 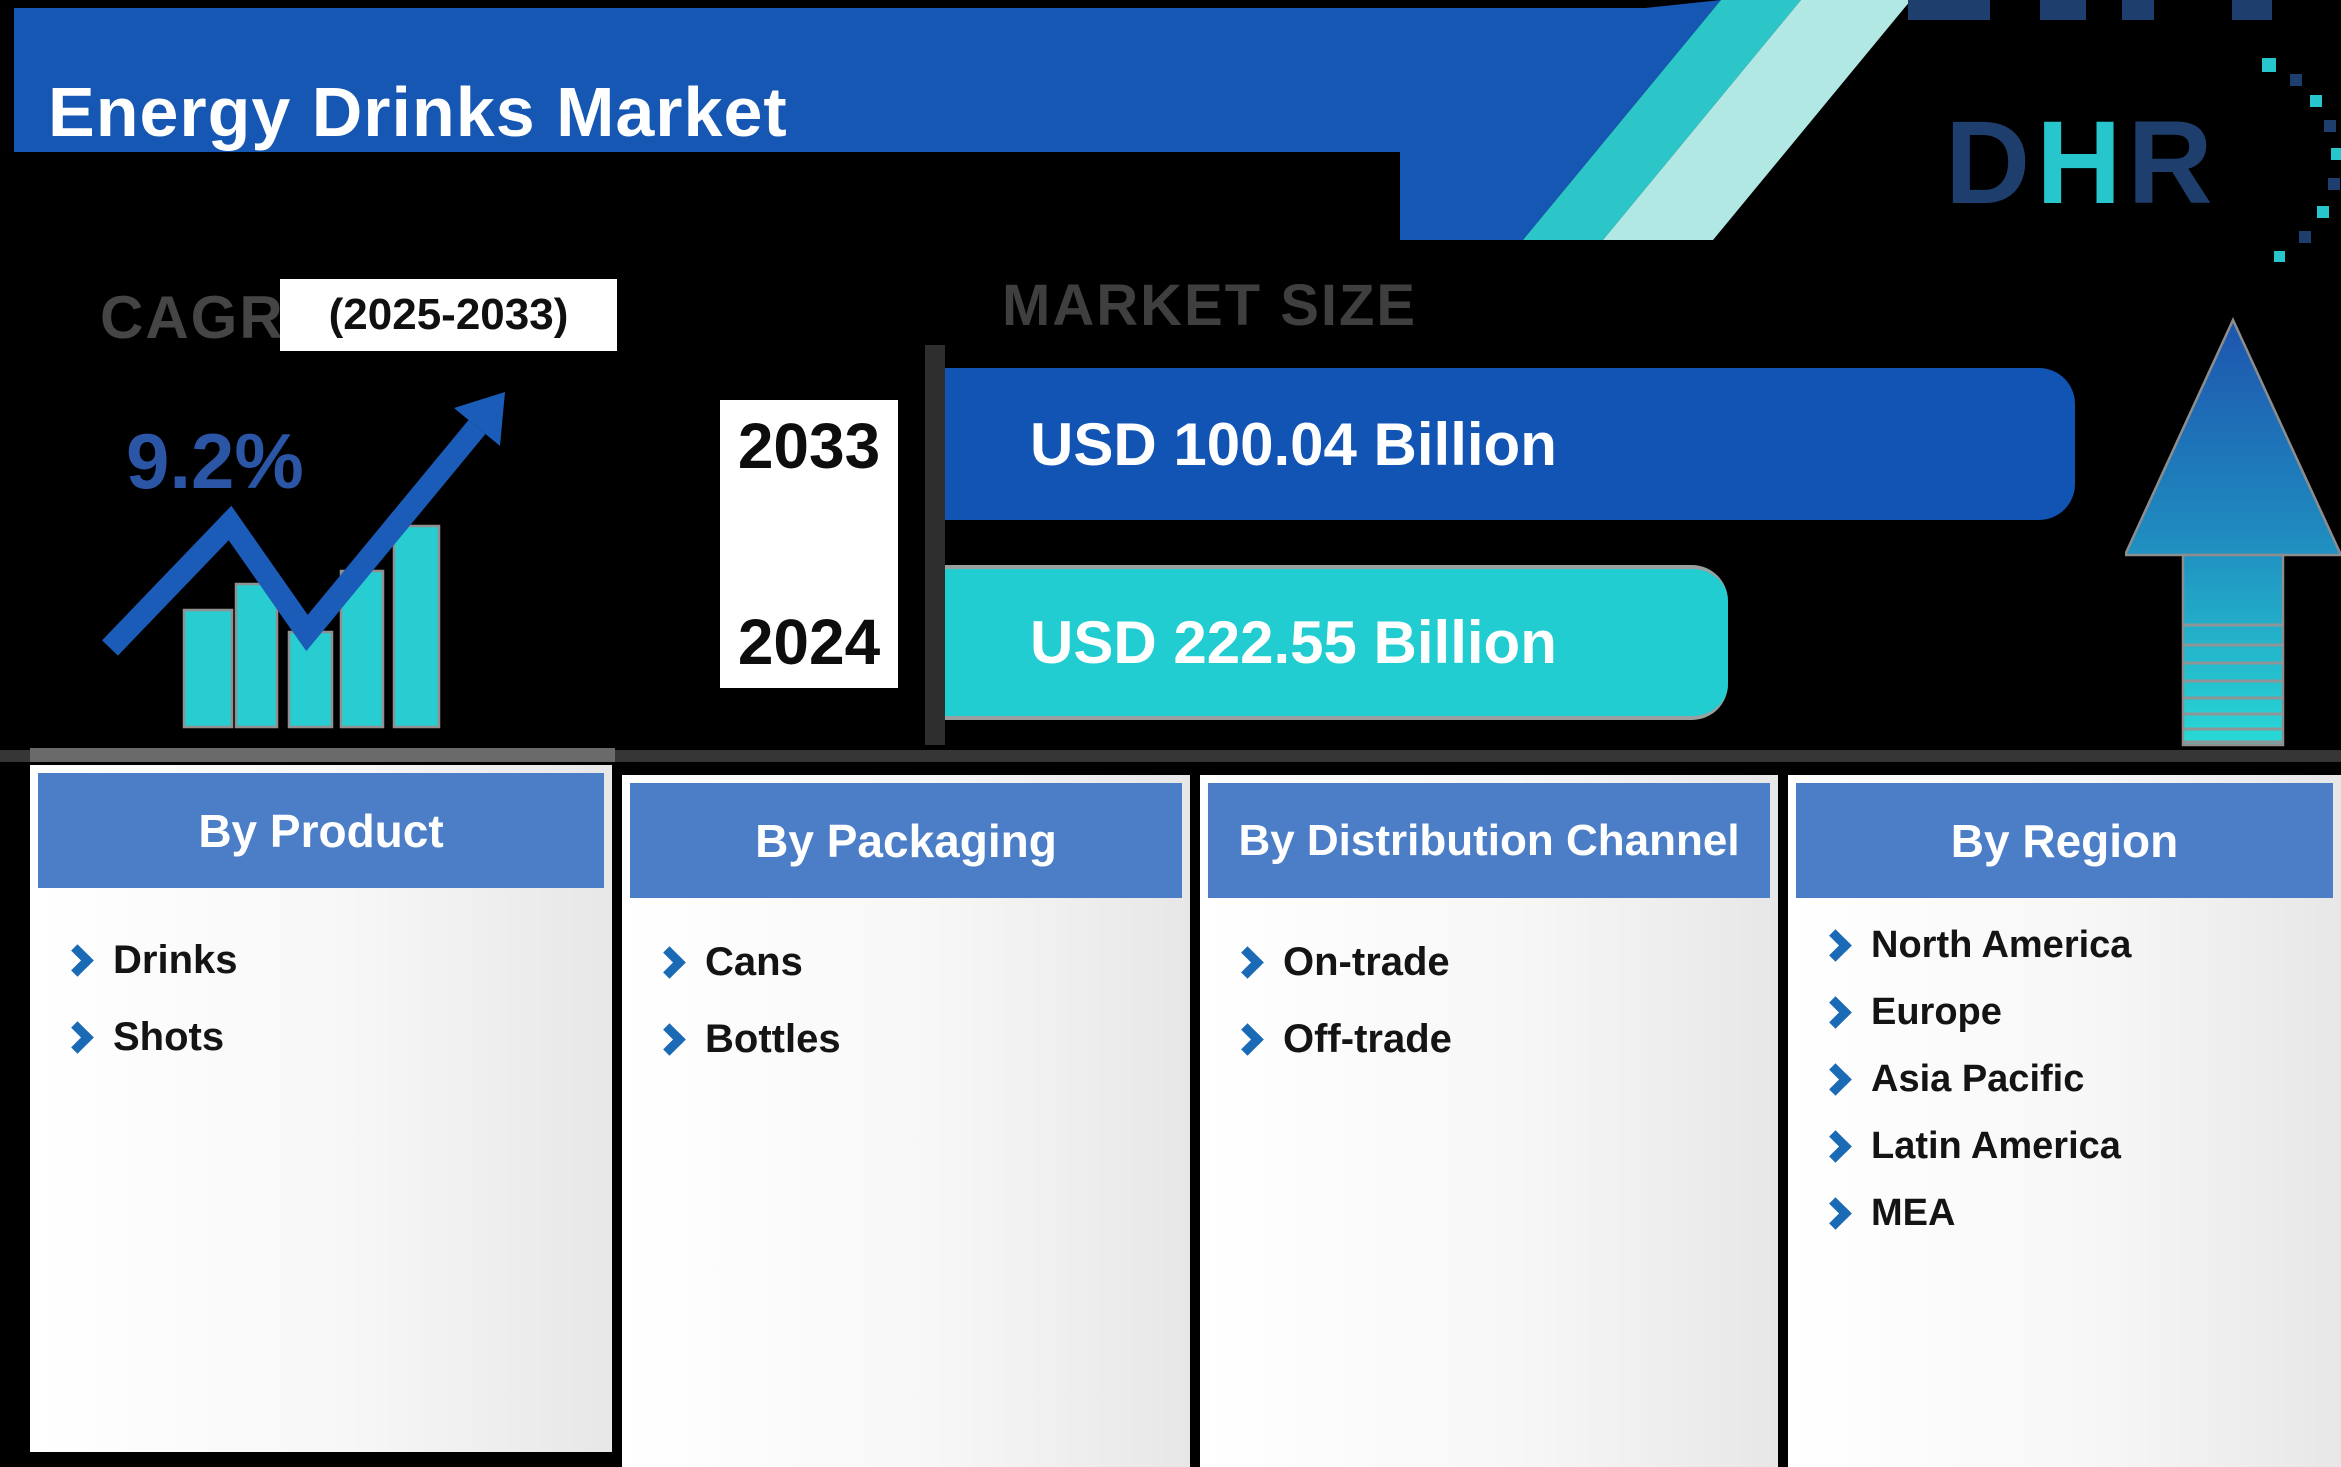 I want to click on list-item-label: Off-trade, so click(x=1367, y=1039).